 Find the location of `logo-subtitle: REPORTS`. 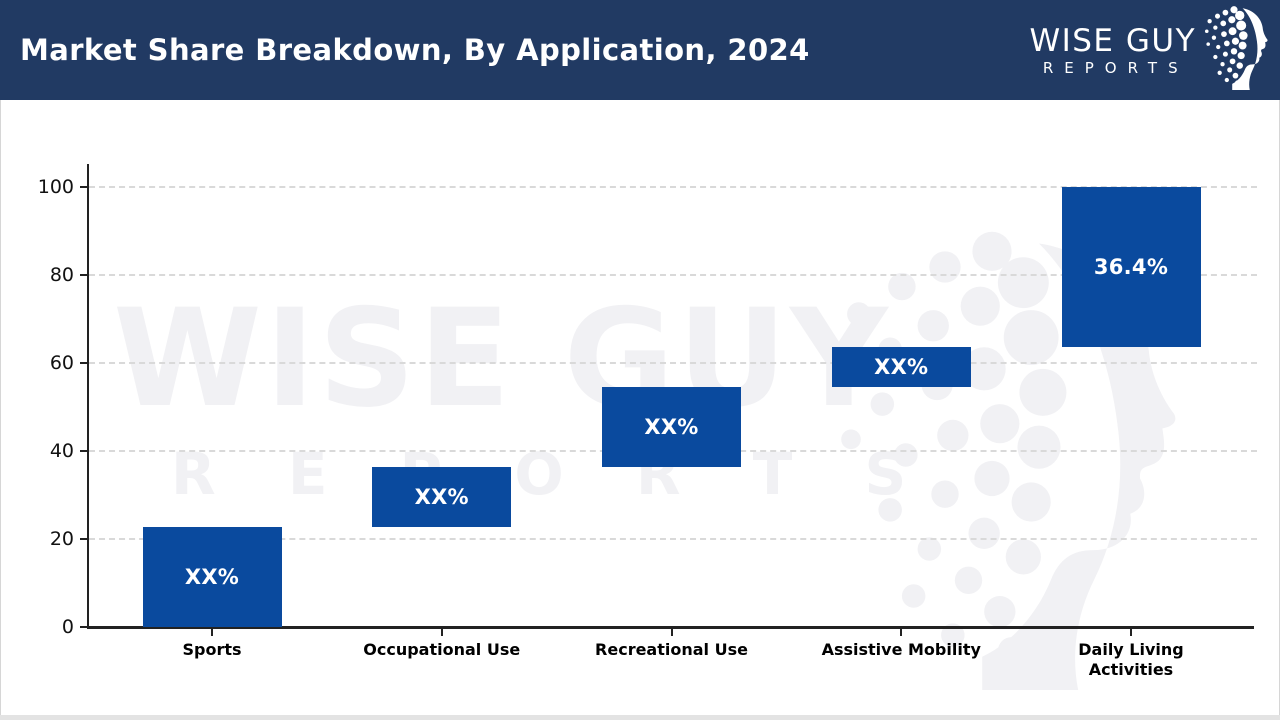

logo-subtitle: REPORTS is located at coordinates (1115, 67).